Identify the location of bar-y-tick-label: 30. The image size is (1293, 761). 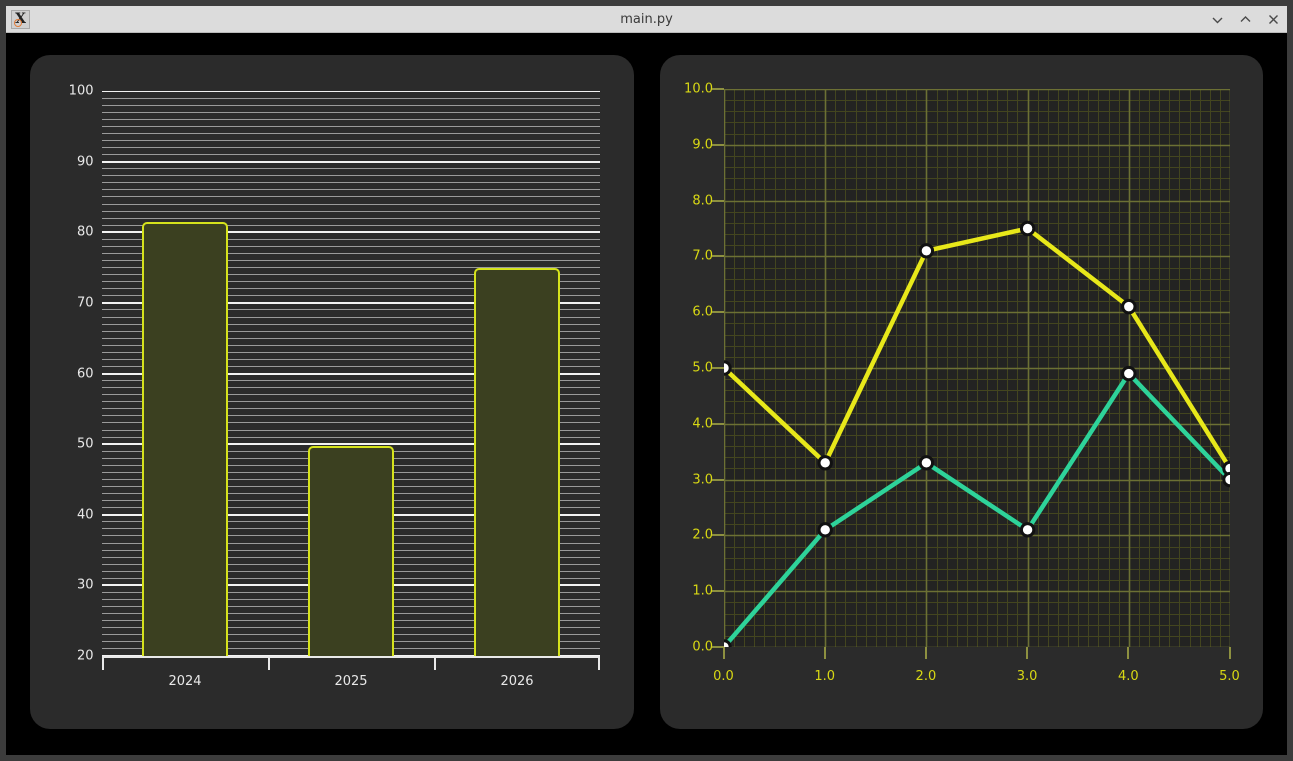
(85, 585).